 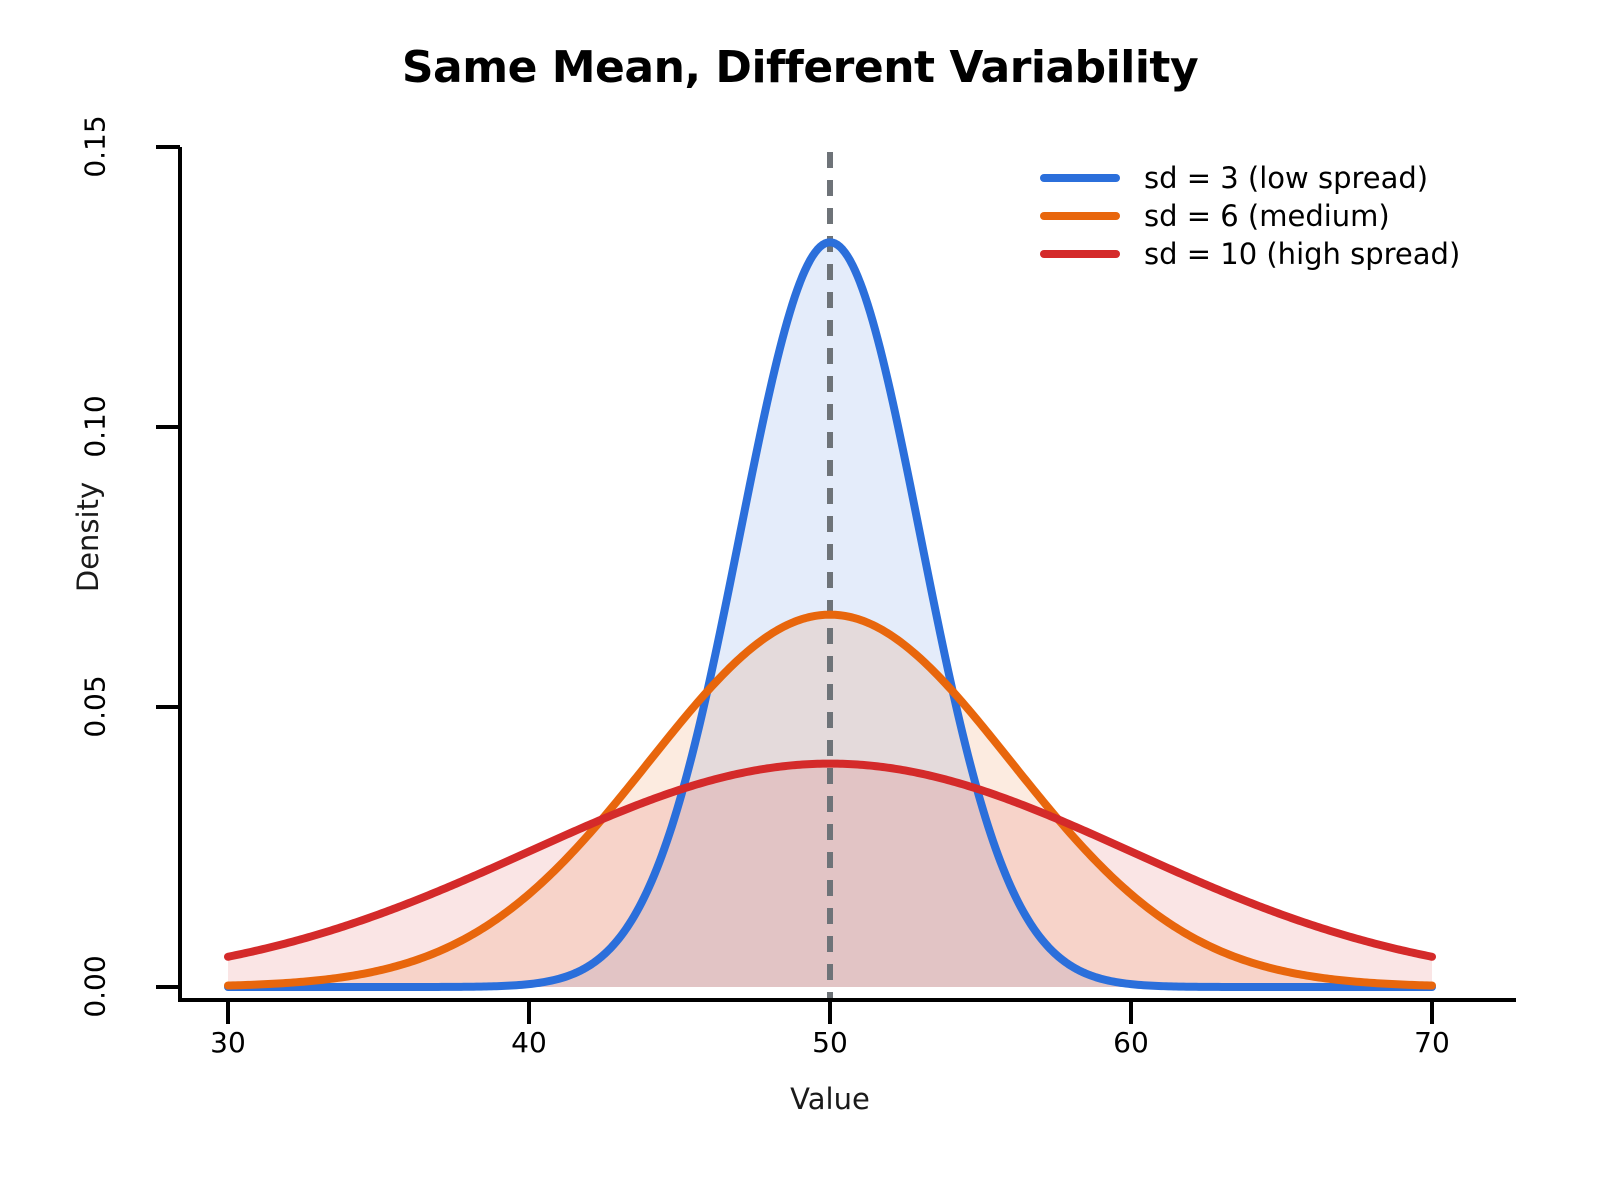 I want to click on y-tick-label-1: 0.05, so click(x=95, y=706).